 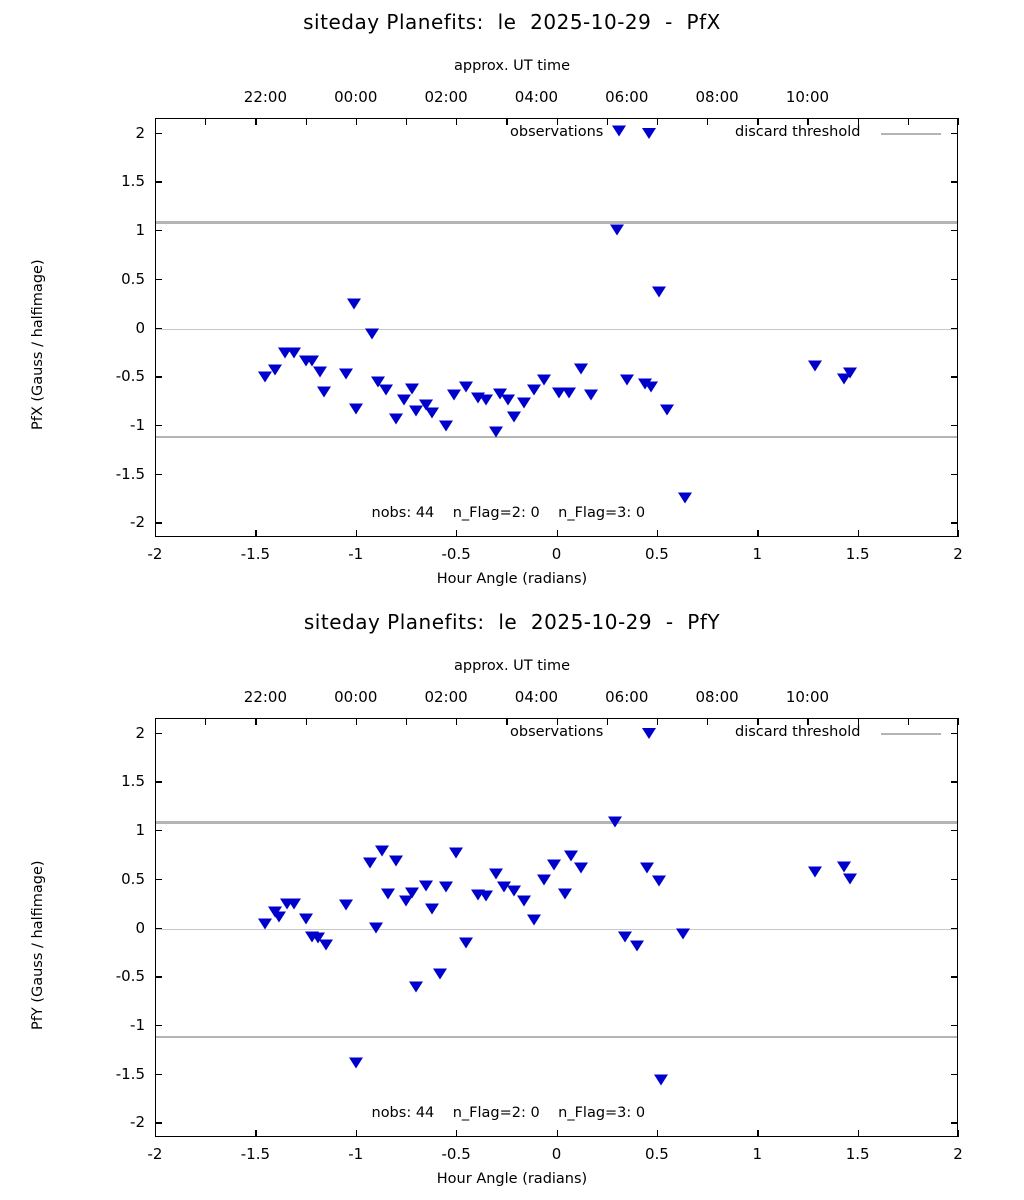 What do you see at coordinates (512, 622) in the screenshot?
I see `page-title-2: siteday Planefits: le 2025-10-29 - PfY` at bounding box center [512, 622].